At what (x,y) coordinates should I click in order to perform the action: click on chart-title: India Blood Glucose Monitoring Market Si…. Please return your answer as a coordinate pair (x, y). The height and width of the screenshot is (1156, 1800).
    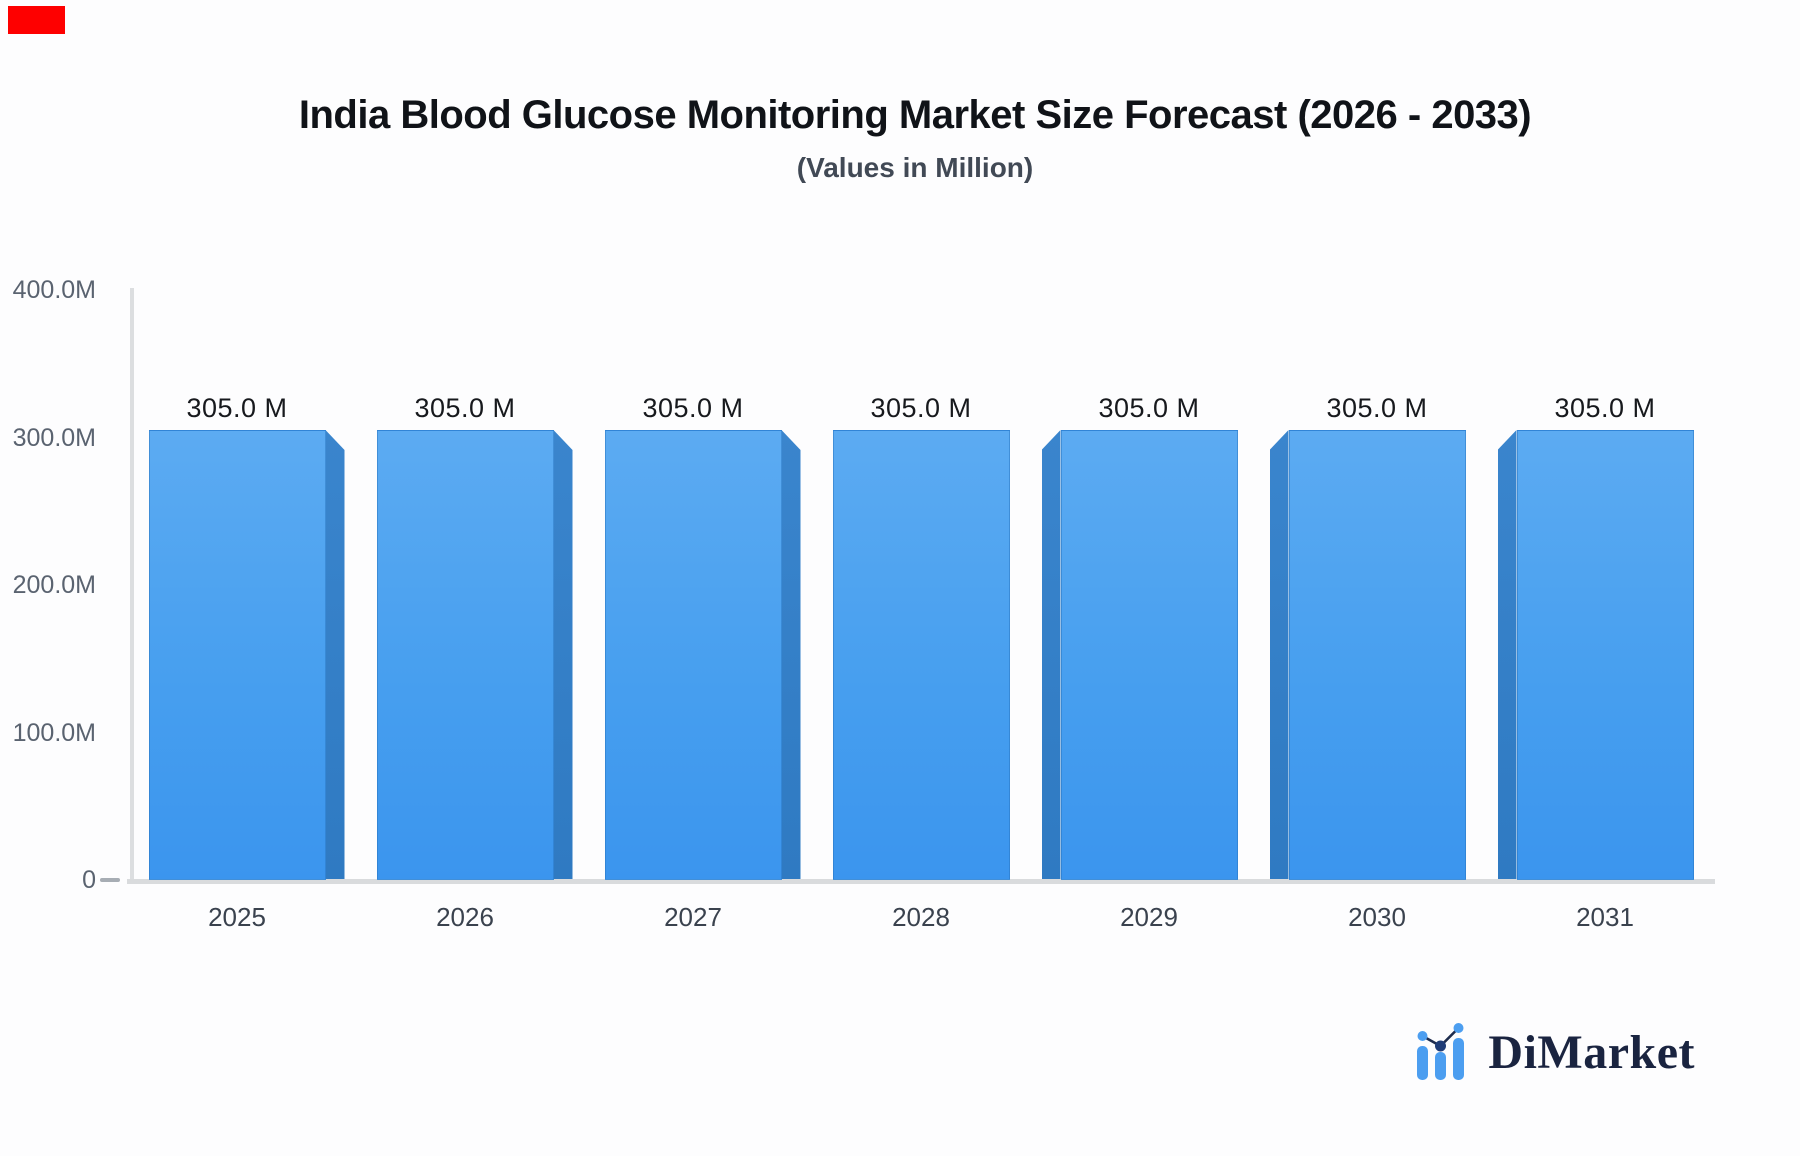
    Looking at the image, I should click on (915, 115).